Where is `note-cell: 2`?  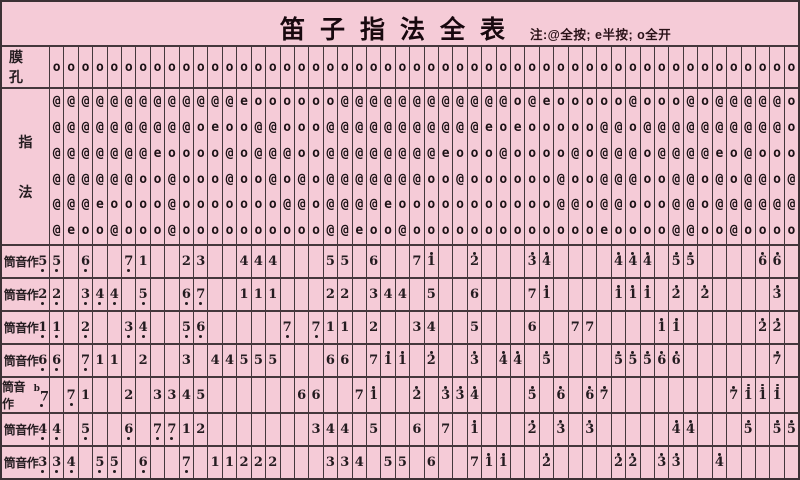 note-cell: 2 is located at coordinates (432, 360).